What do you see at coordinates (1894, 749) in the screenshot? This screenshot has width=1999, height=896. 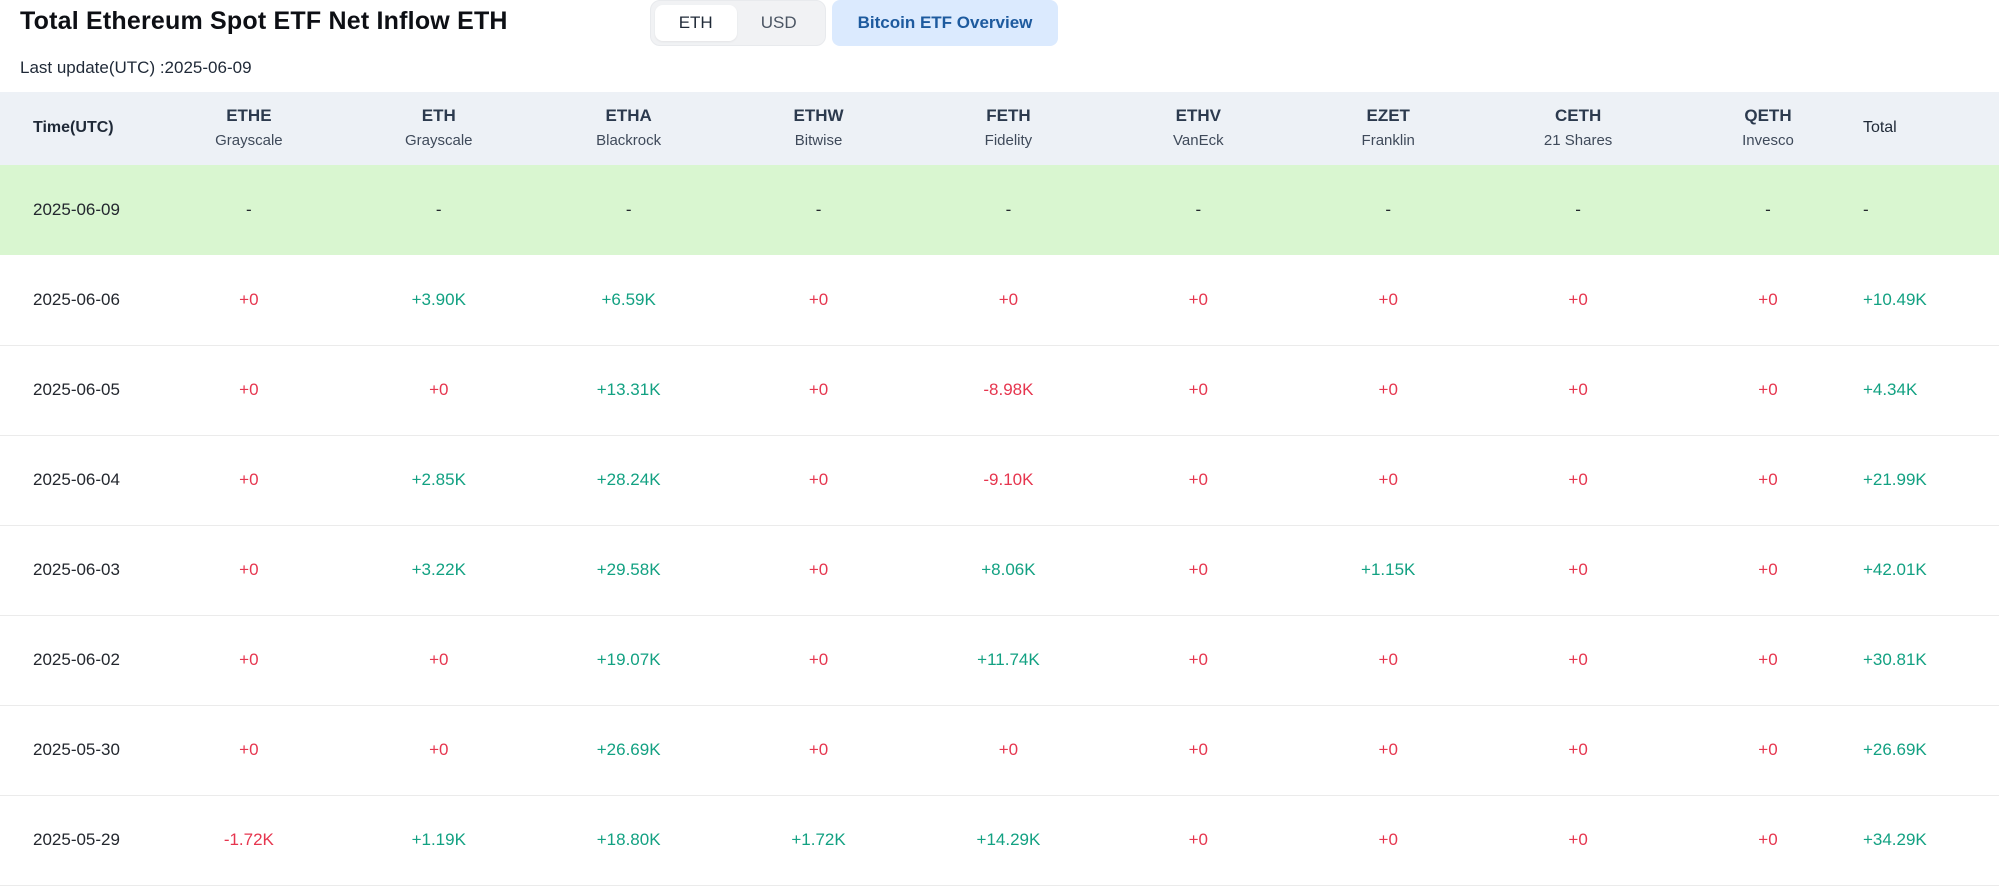 I see `cell-total: +26.69K` at bounding box center [1894, 749].